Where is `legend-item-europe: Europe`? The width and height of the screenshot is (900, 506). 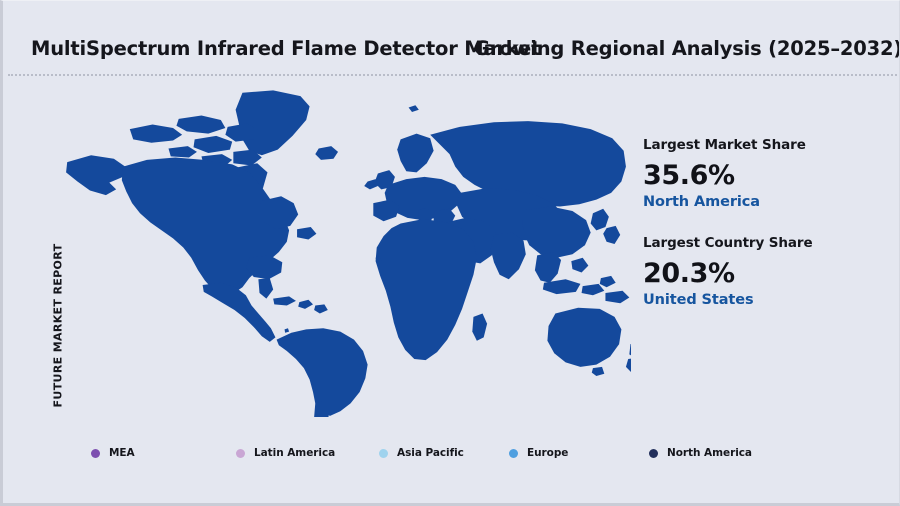
legend-item-europe: Europe is located at coordinates (538, 453).